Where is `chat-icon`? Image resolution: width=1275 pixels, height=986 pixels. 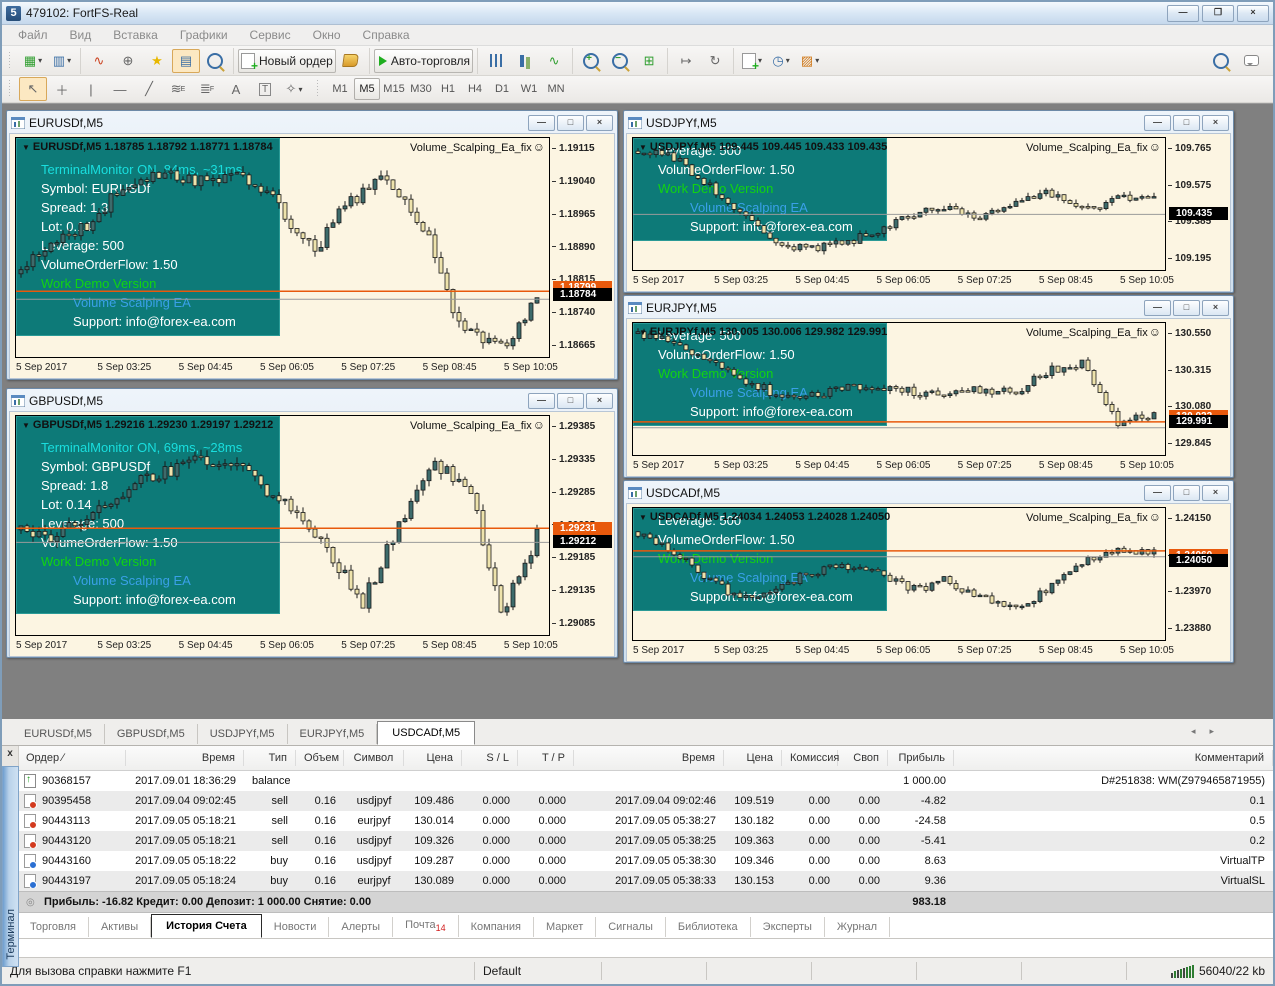
chat-icon is located at coordinates (1251, 61).